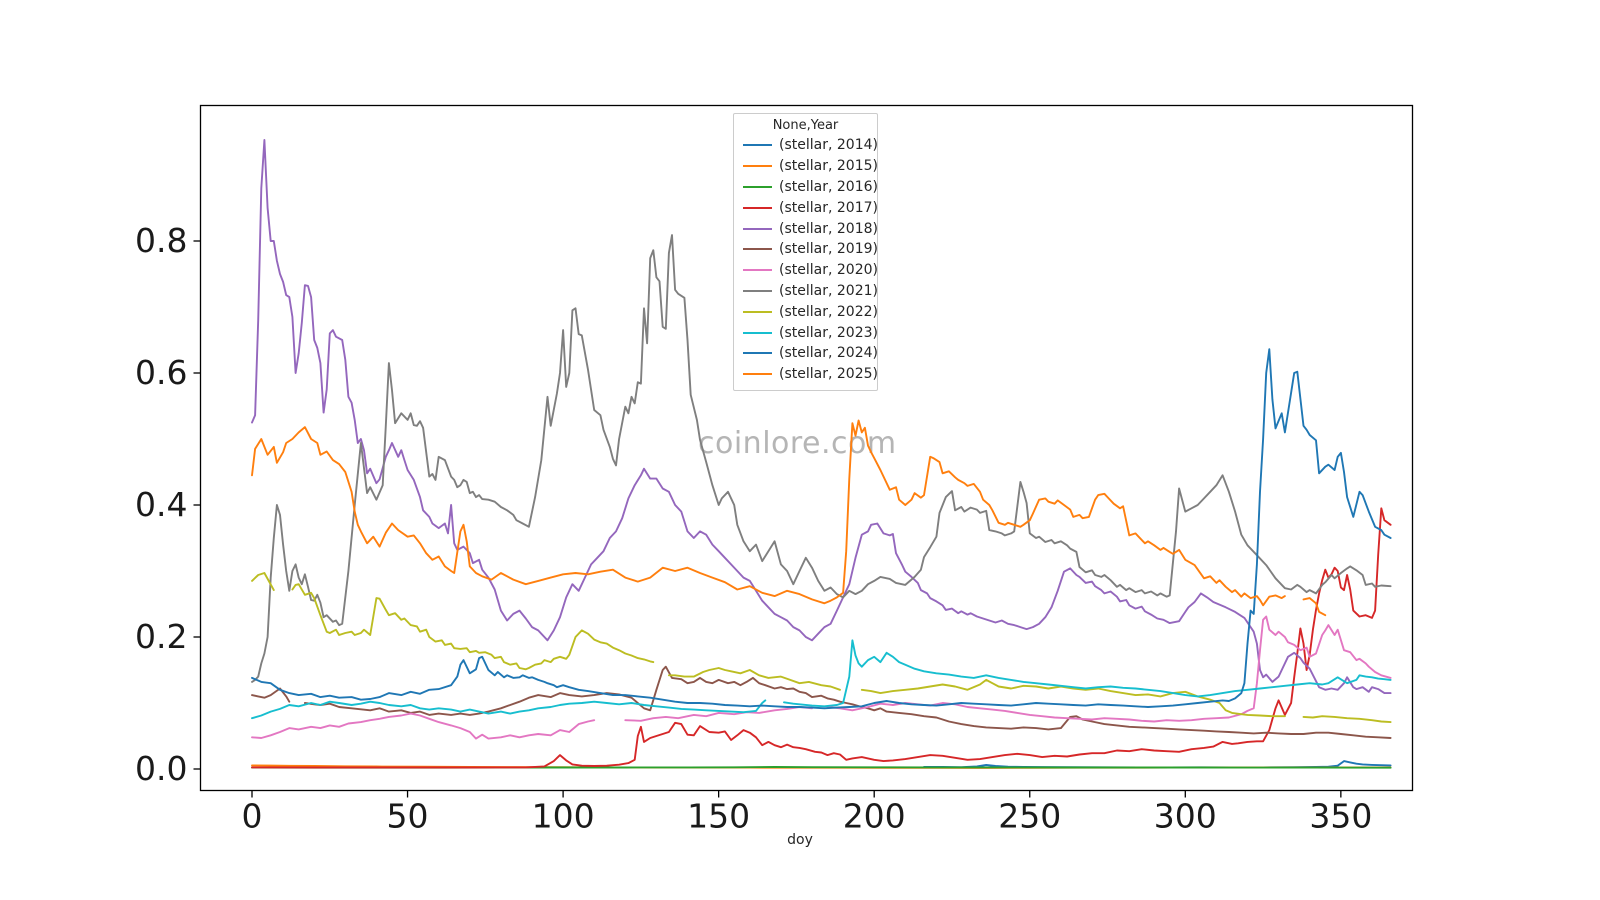 This screenshot has height=900, width=1600. Describe the element at coordinates (252, 816) in the screenshot. I see `x-tick-label: 0` at that location.